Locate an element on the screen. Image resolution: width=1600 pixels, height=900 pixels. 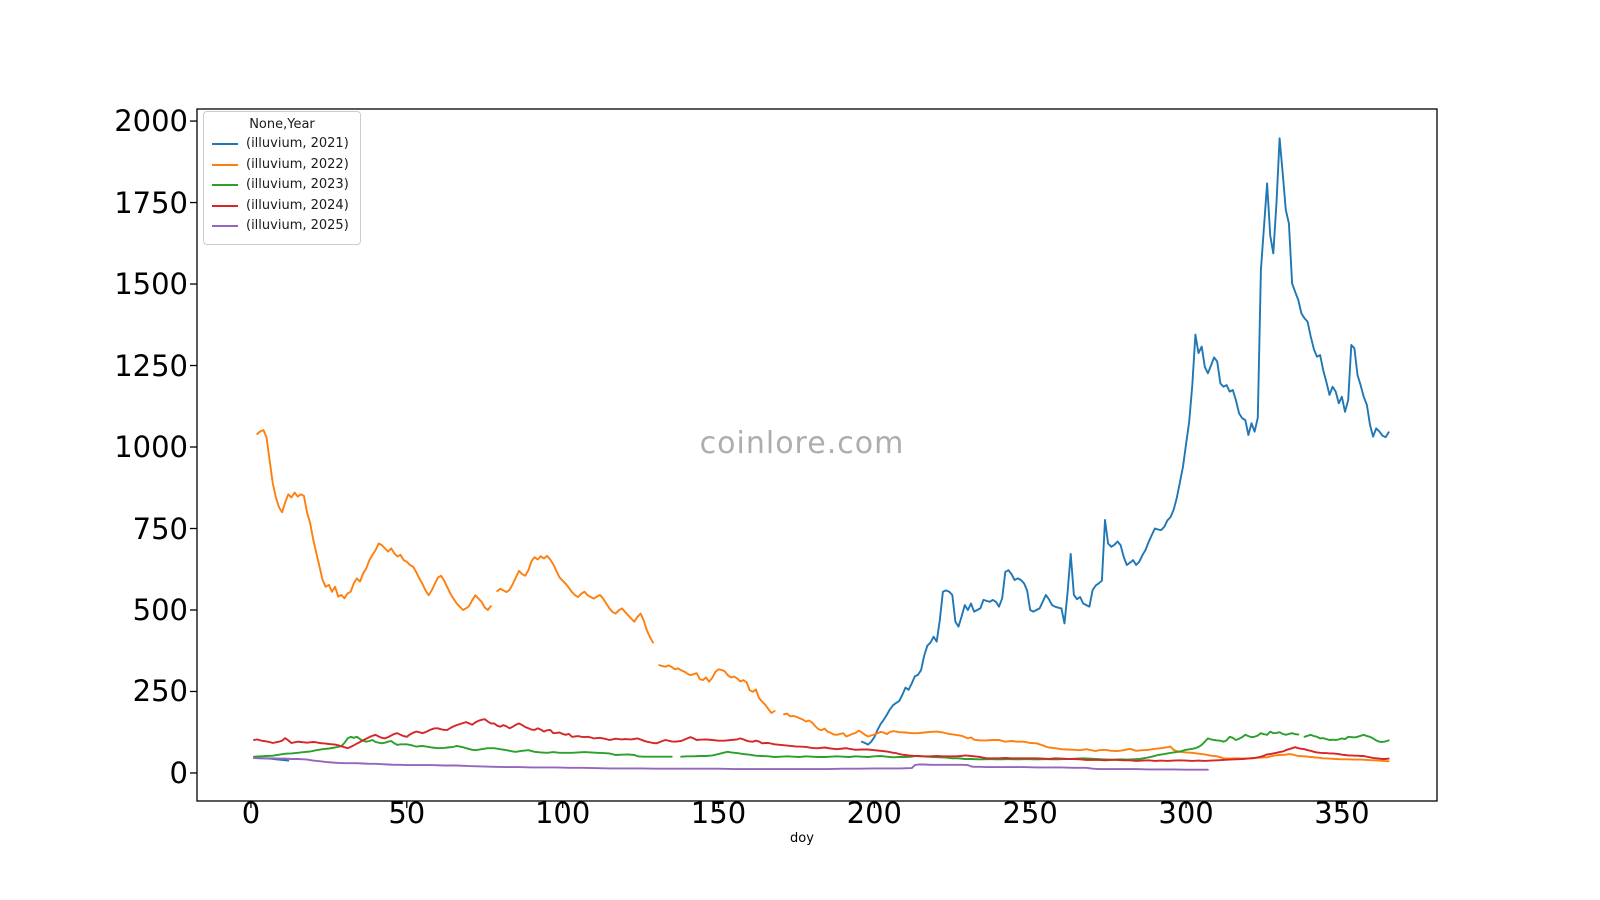
y-tick-label: 1000 is located at coordinates (151, 447).